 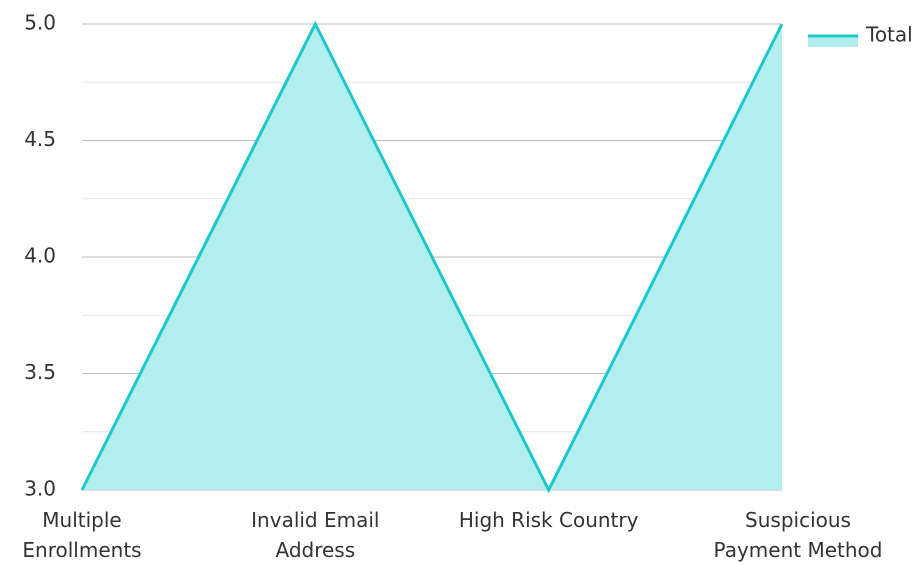 I want to click on y-tick-label: 3.5, so click(x=40, y=372).